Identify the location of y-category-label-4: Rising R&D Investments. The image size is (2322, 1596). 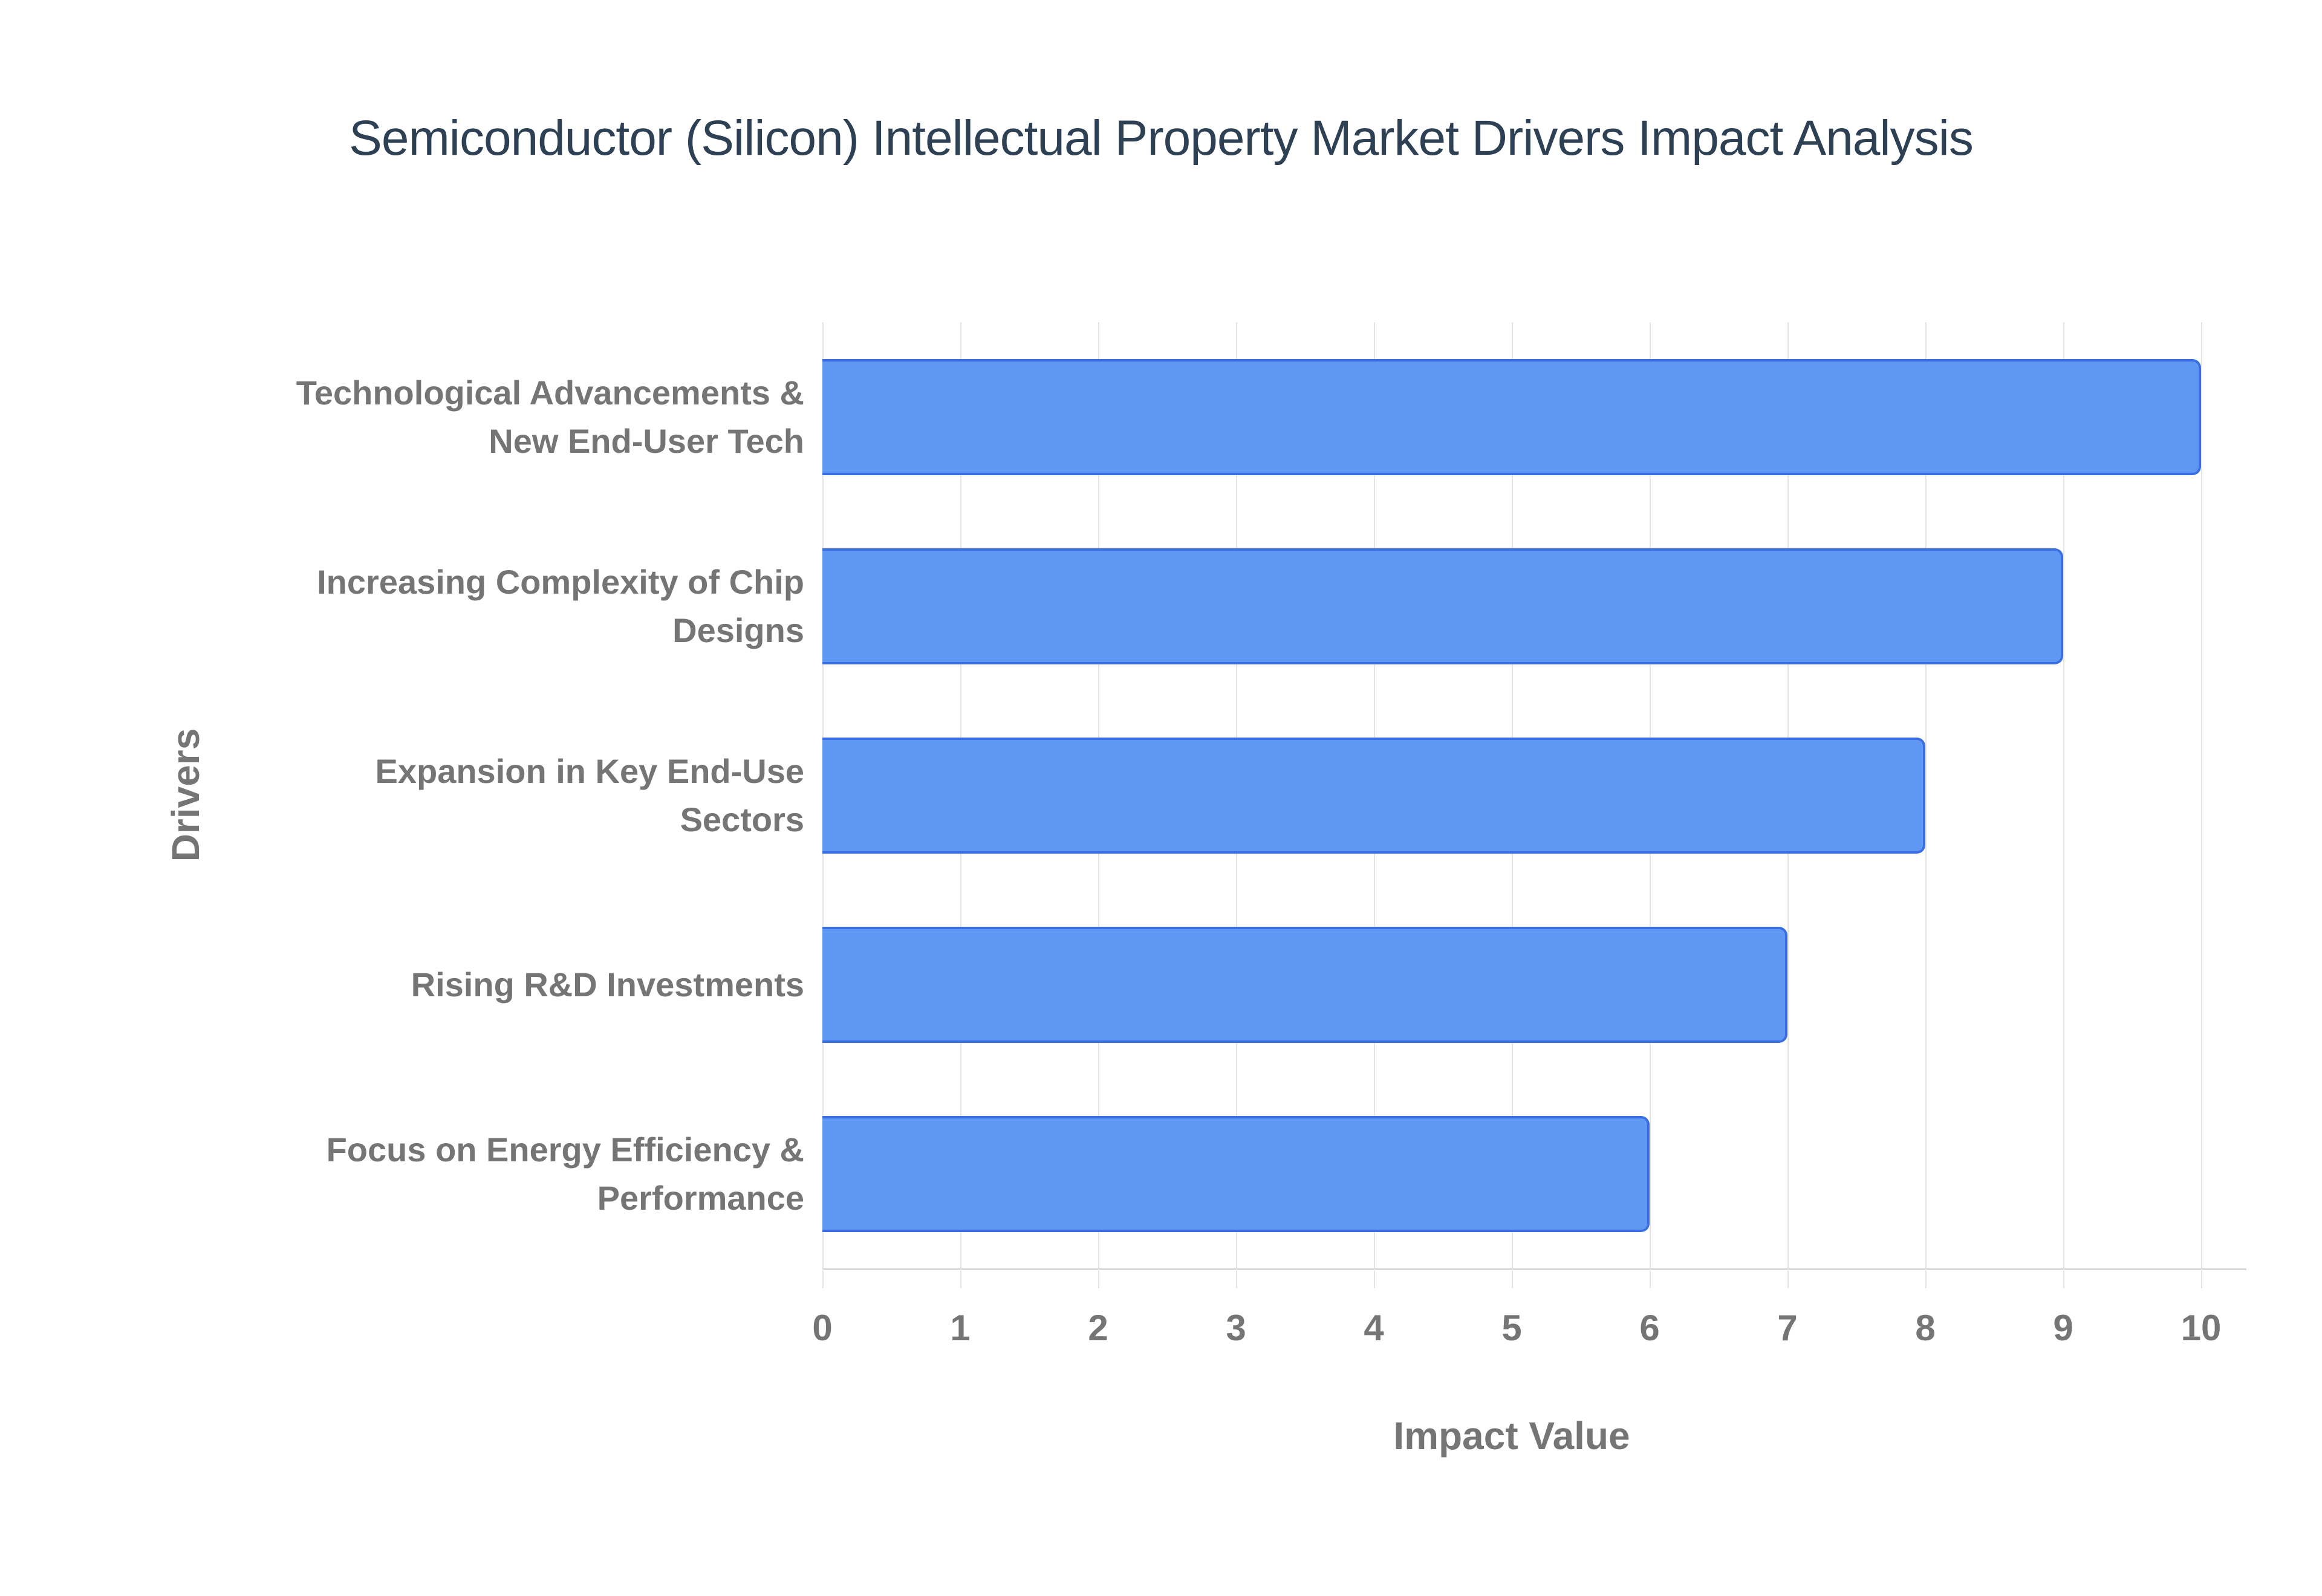
(607, 984).